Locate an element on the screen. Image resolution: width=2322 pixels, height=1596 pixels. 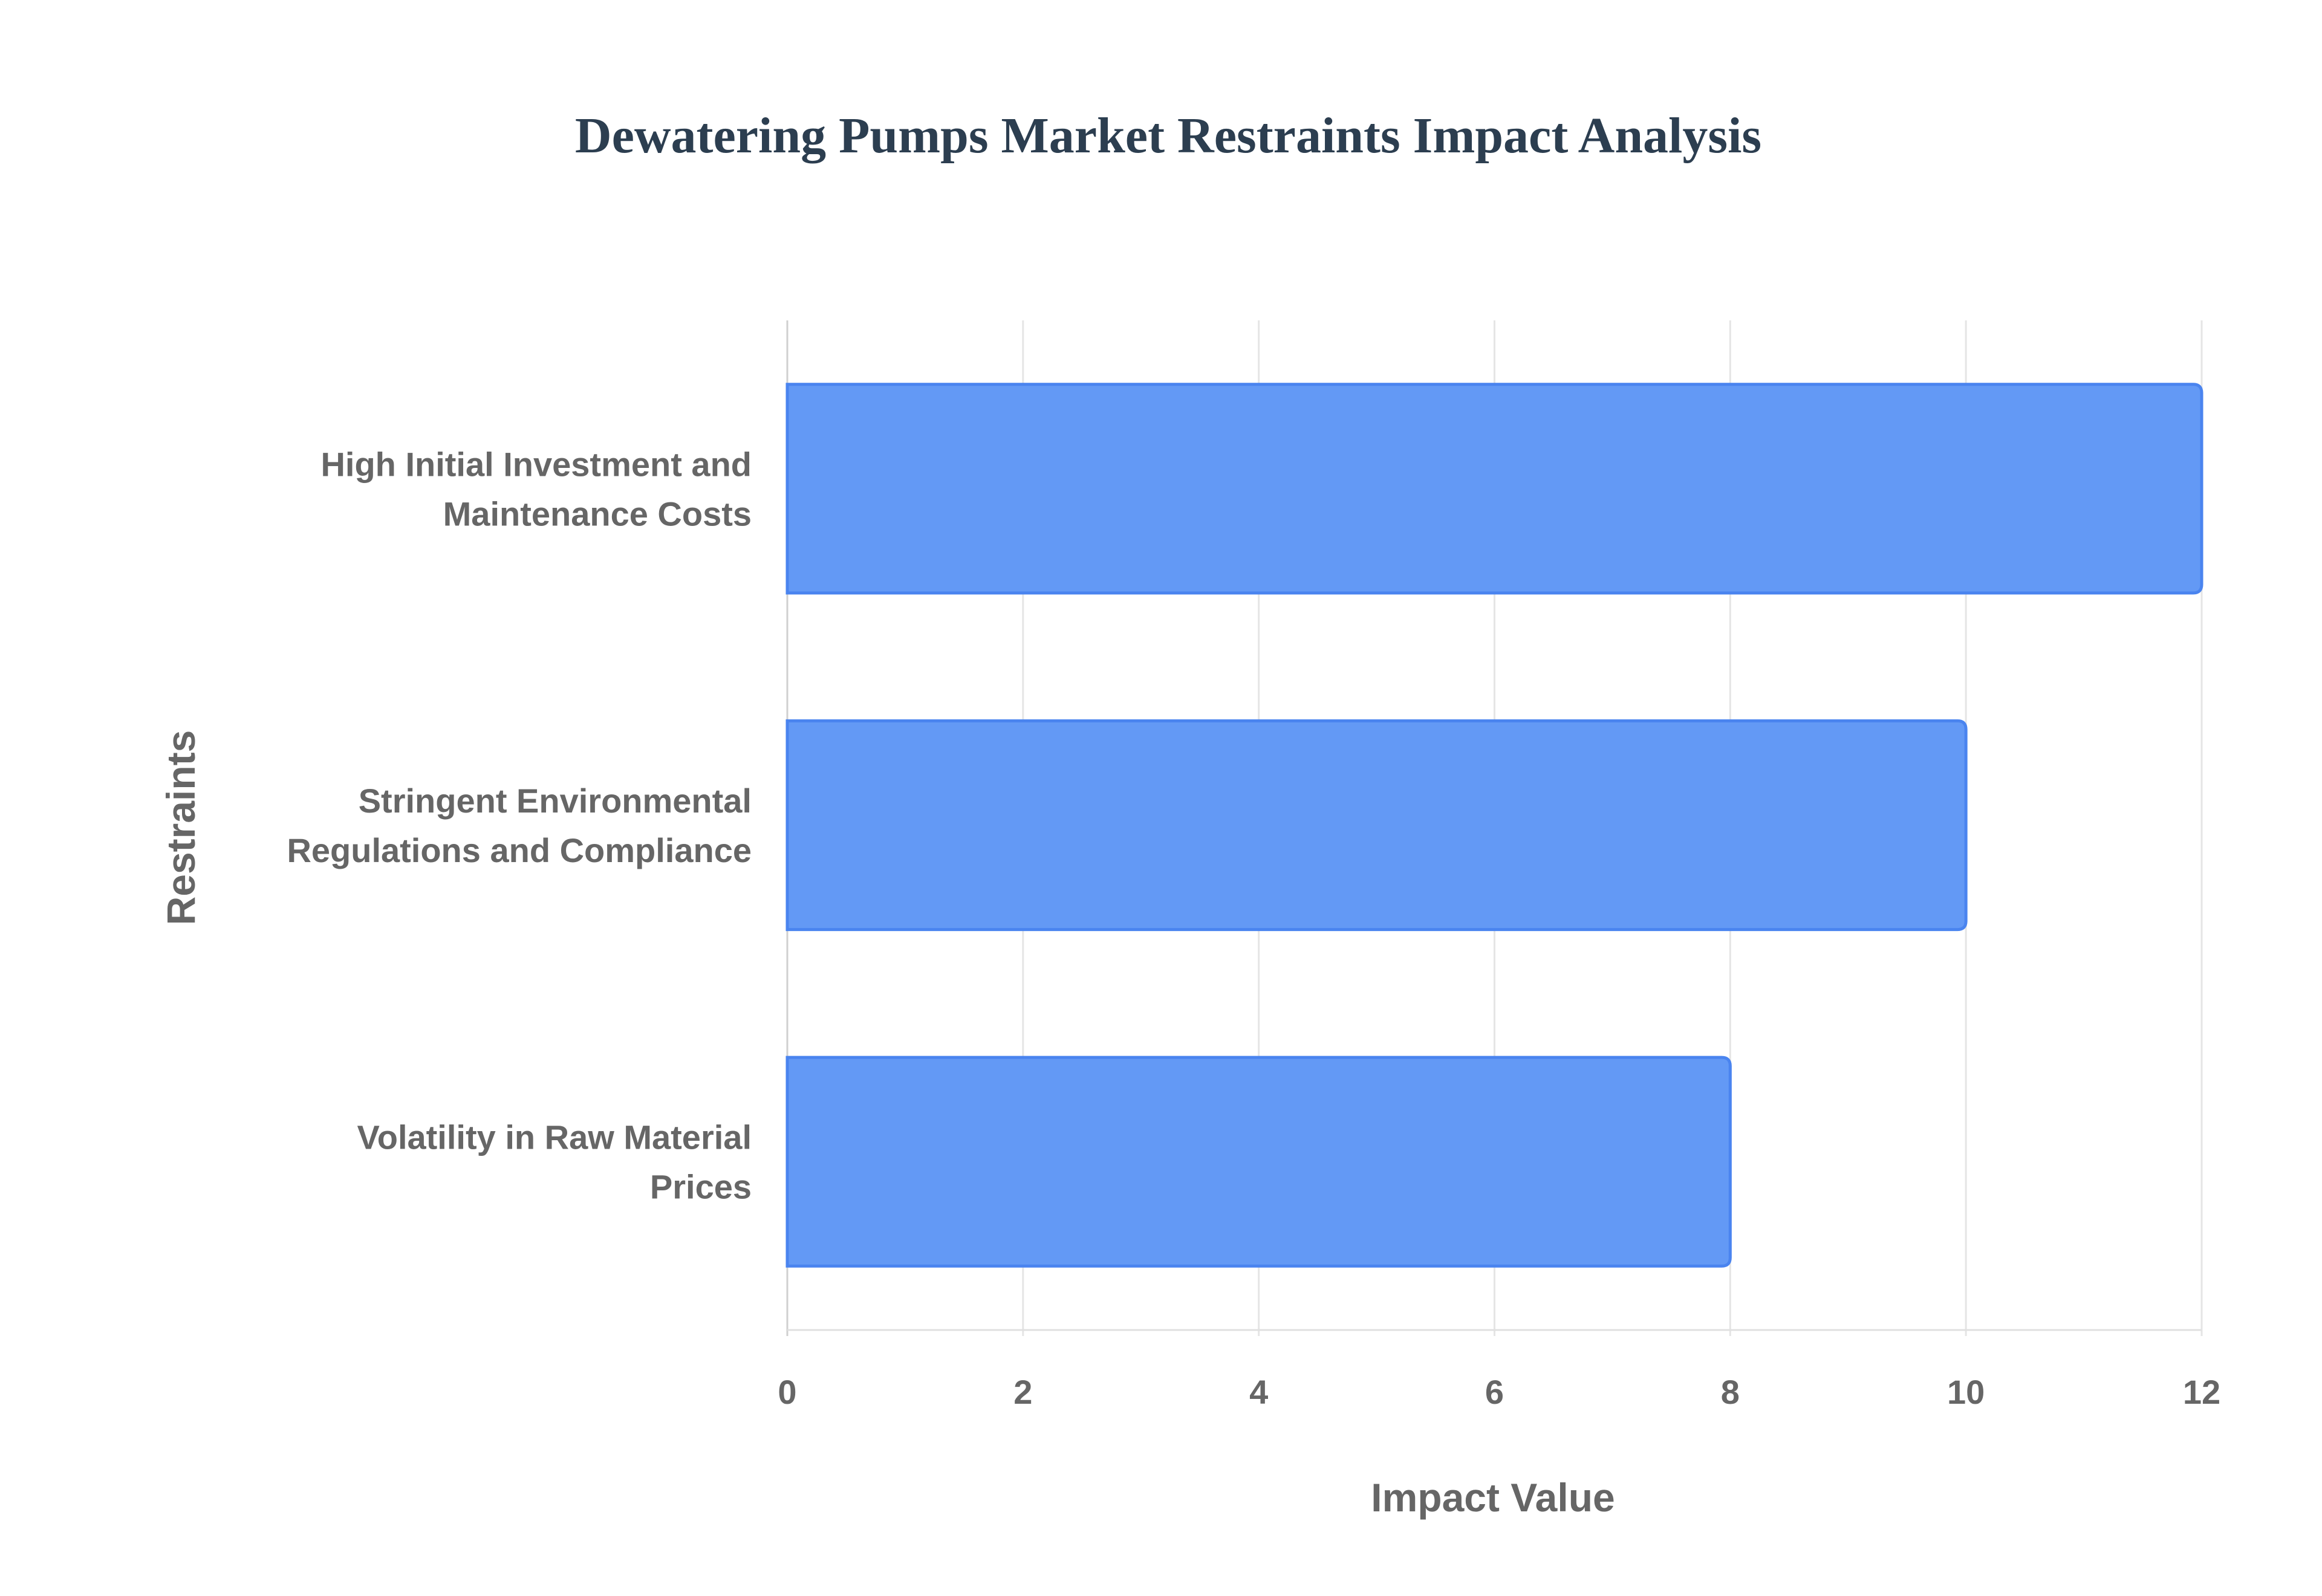
x-tick-label: 4 is located at coordinates (1258, 1392).